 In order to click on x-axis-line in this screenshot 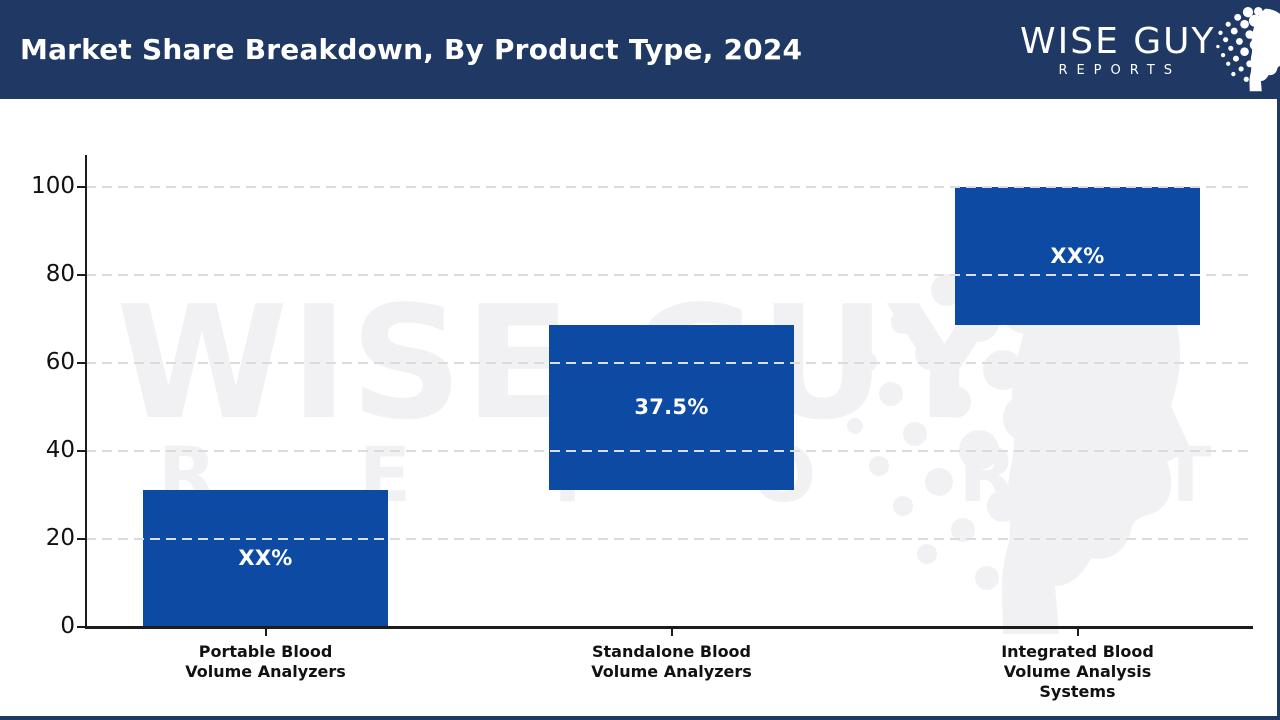, I will do `click(669, 627)`.